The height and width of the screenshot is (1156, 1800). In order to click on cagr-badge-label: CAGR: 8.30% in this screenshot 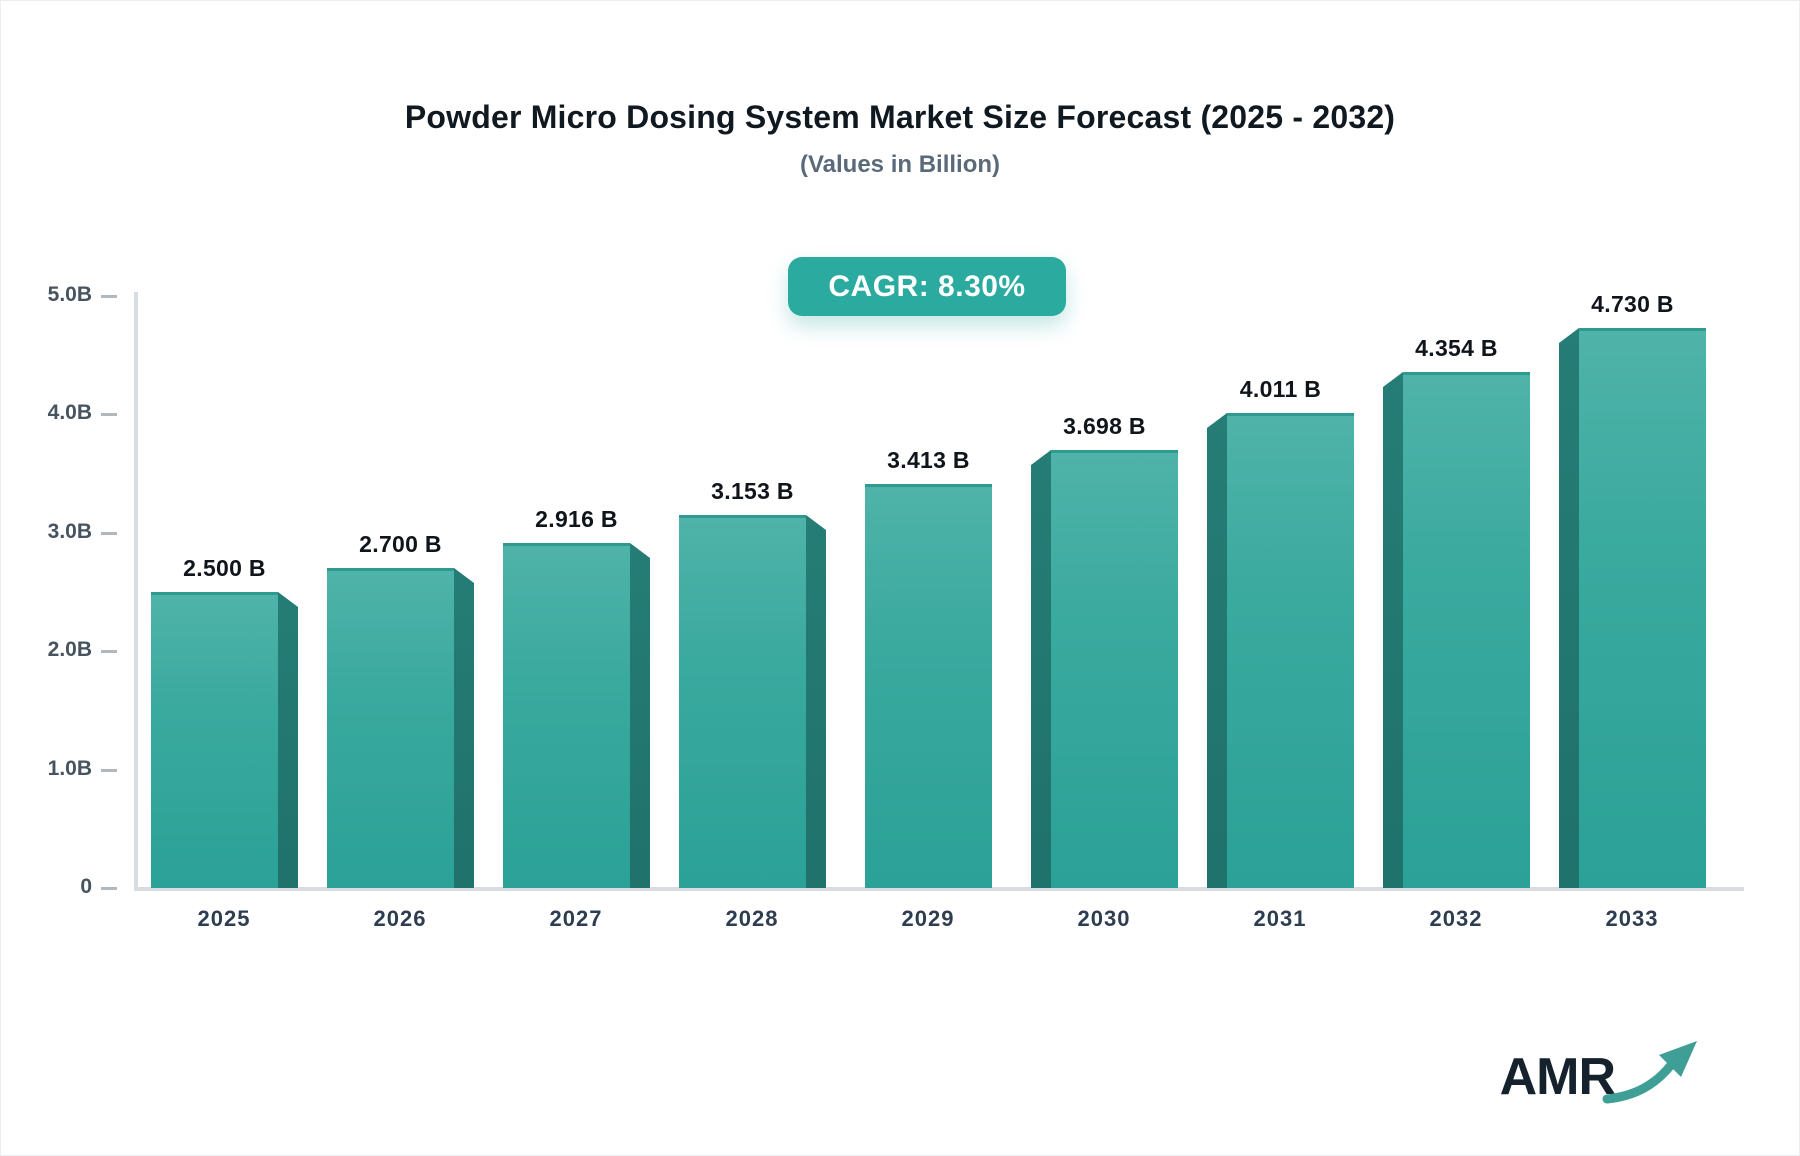, I will do `click(927, 286)`.